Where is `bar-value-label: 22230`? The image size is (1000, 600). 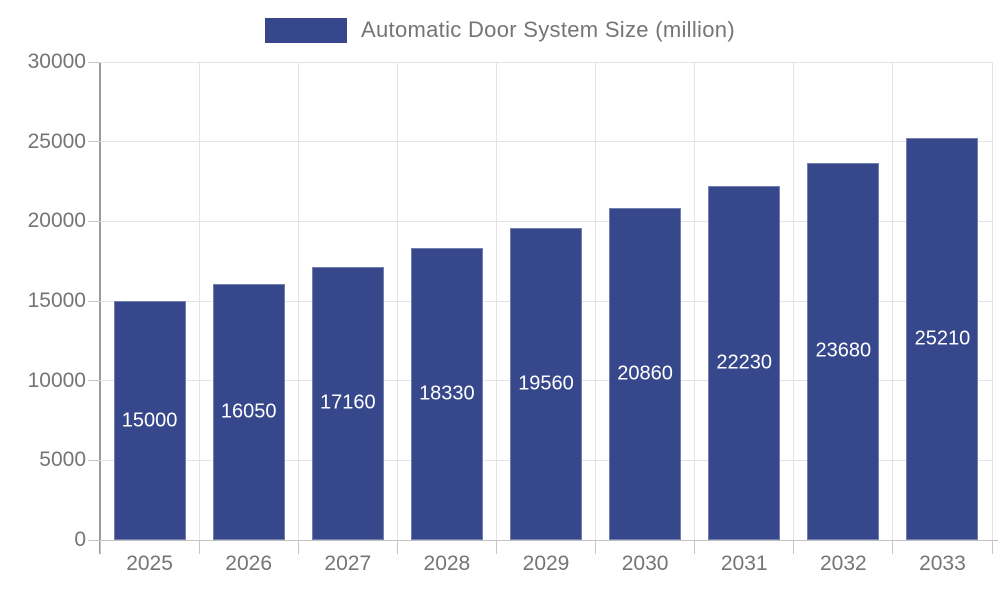 bar-value-label: 22230 is located at coordinates (744, 362).